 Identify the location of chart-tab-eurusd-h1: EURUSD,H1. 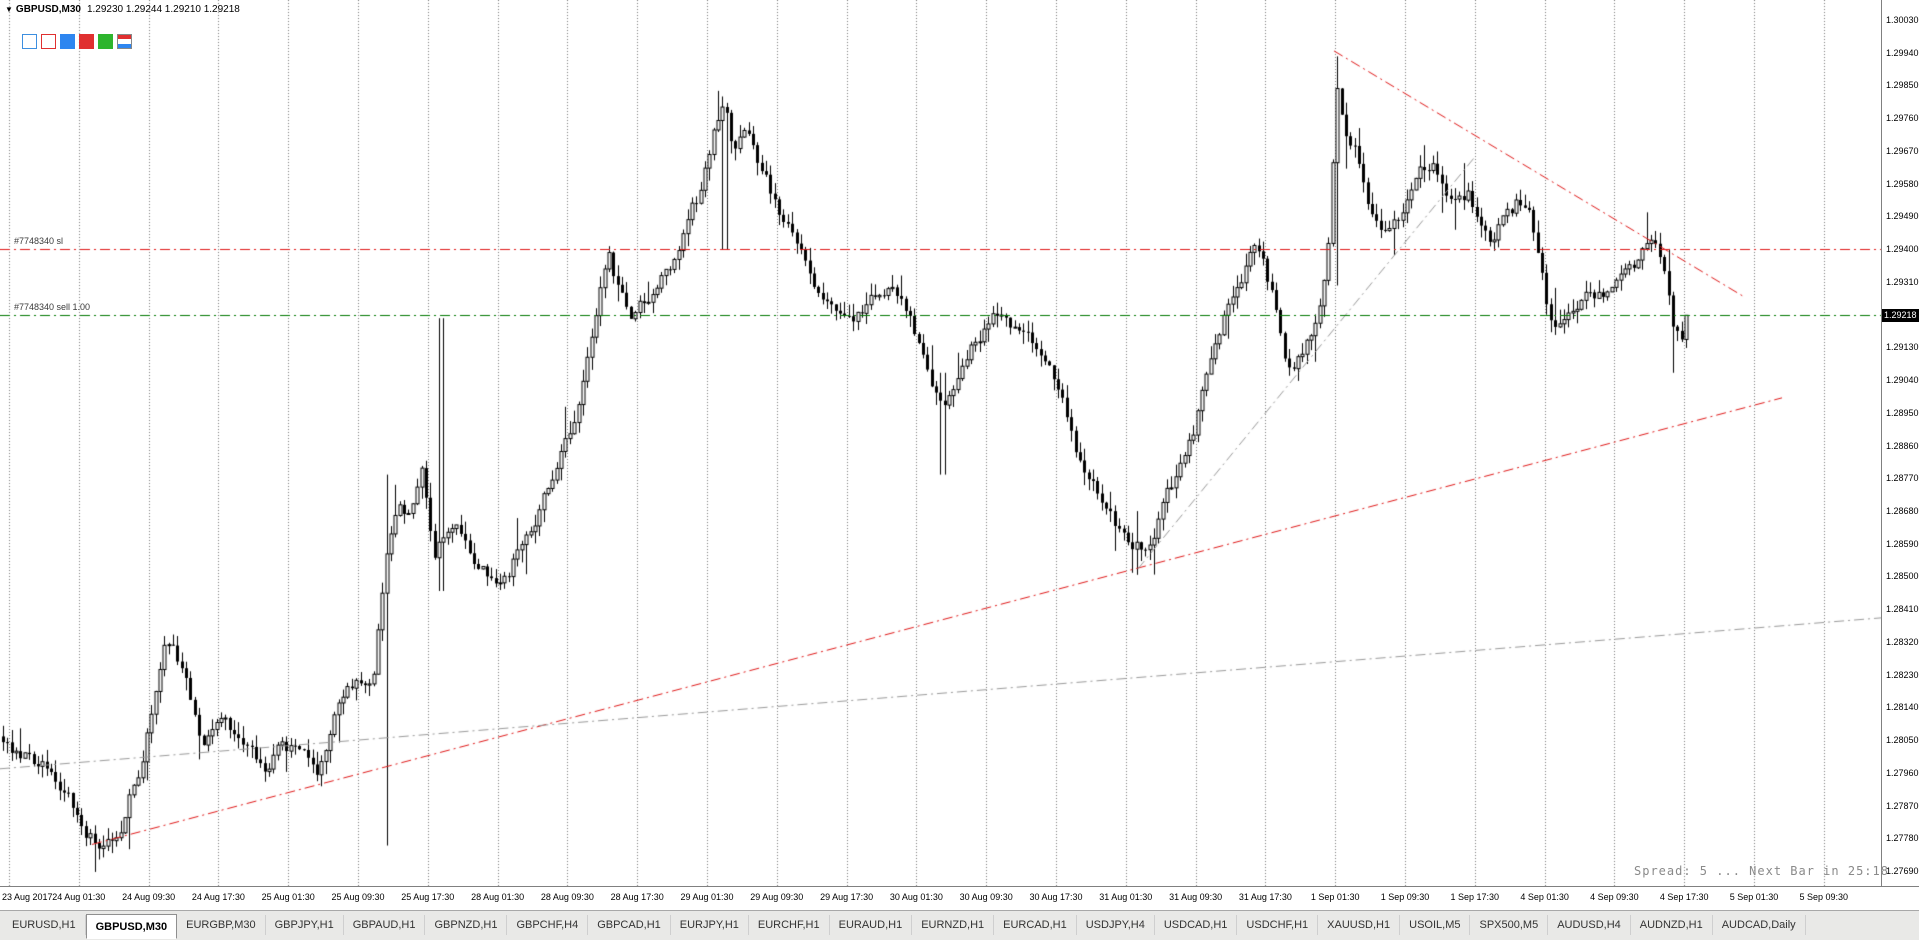
(44, 925).